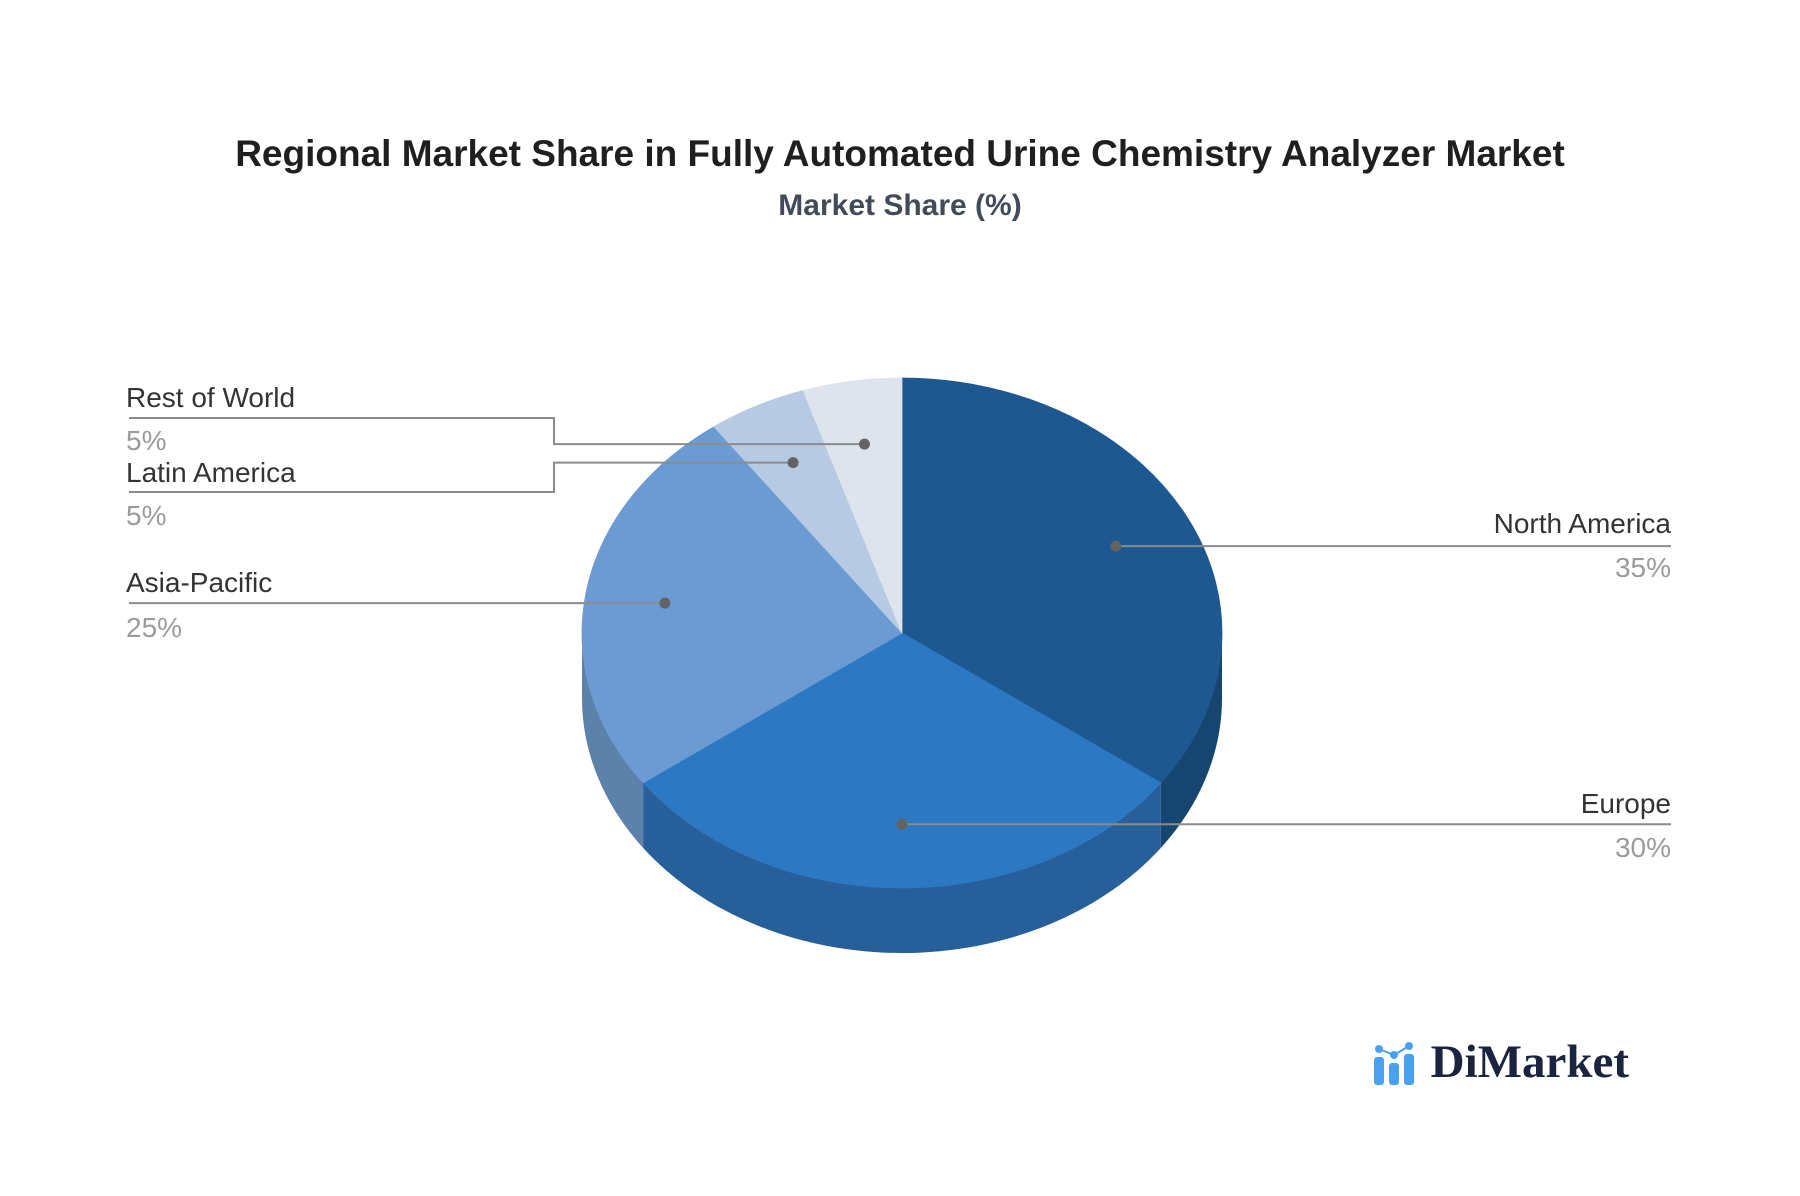 Image resolution: width=1800 pixels, height=1196 pixels. I want to click on callout-value-north-america: 35%, so click(1642, 567).